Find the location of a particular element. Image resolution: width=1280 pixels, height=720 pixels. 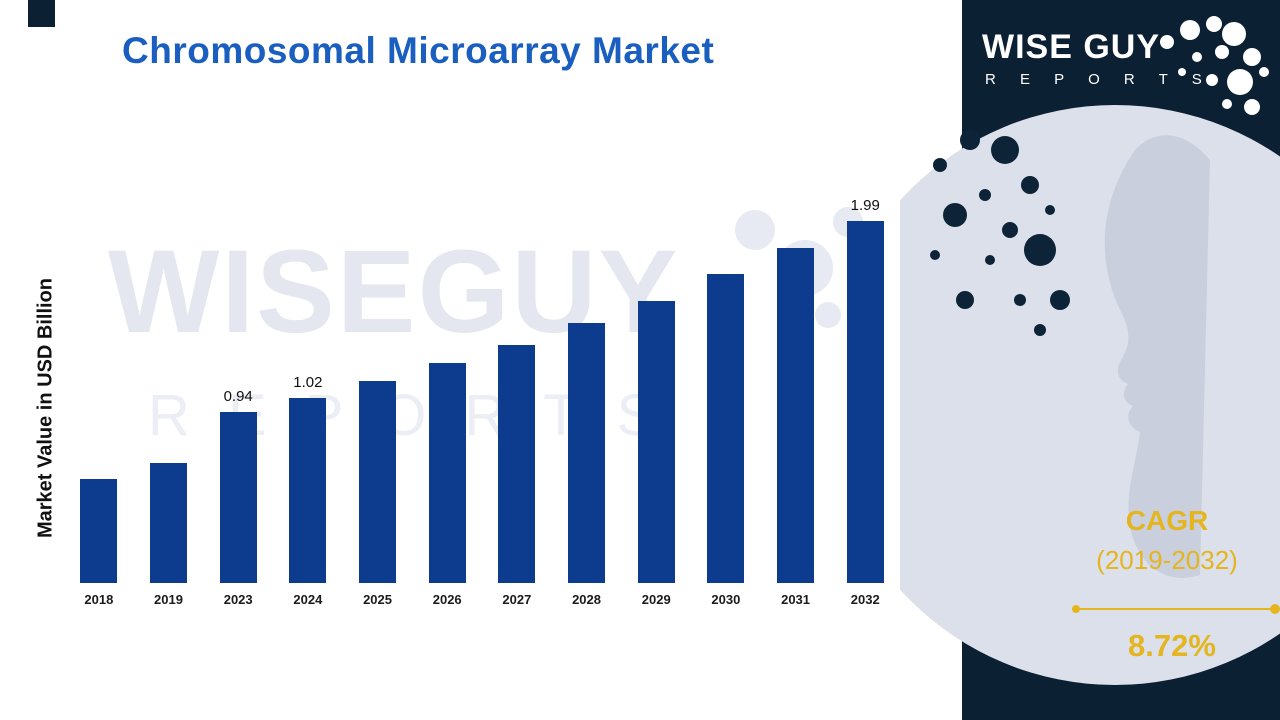

x-tick-label: 2030 is located at coordinates (726, 599).